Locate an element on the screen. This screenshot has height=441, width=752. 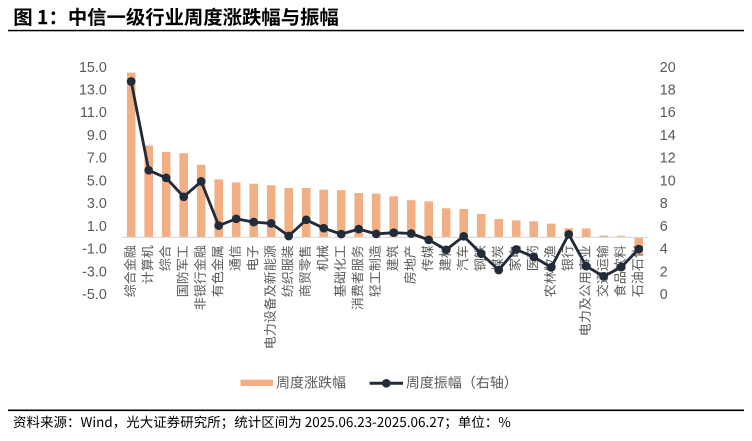
svg-text: 3.0 is located at coordinates (97, 204).